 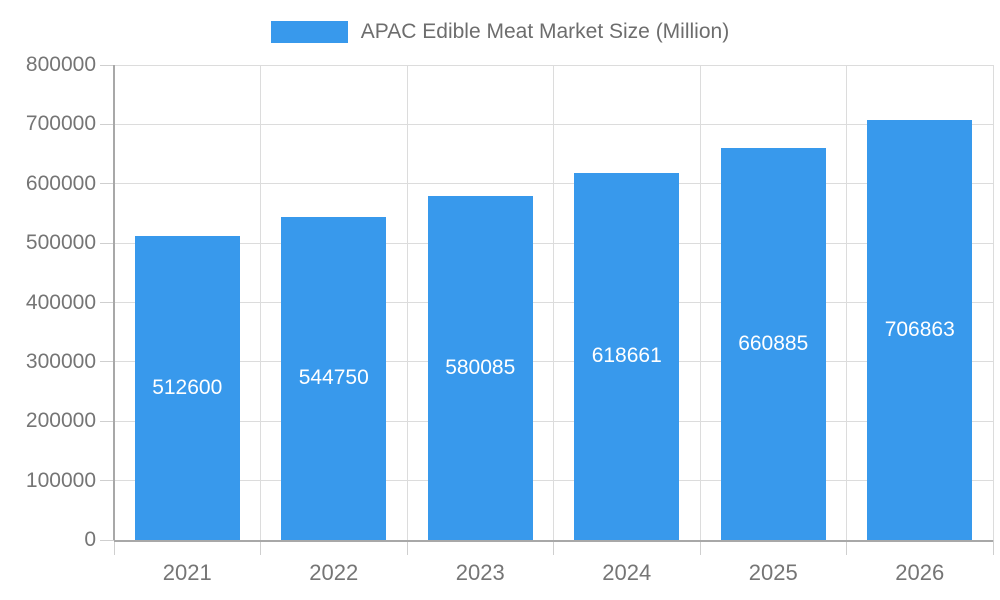 What do you see at coordinates (60, 124) in the screenshot?
I see `y-axis-label: 700000` at bounding box center [60, 124].